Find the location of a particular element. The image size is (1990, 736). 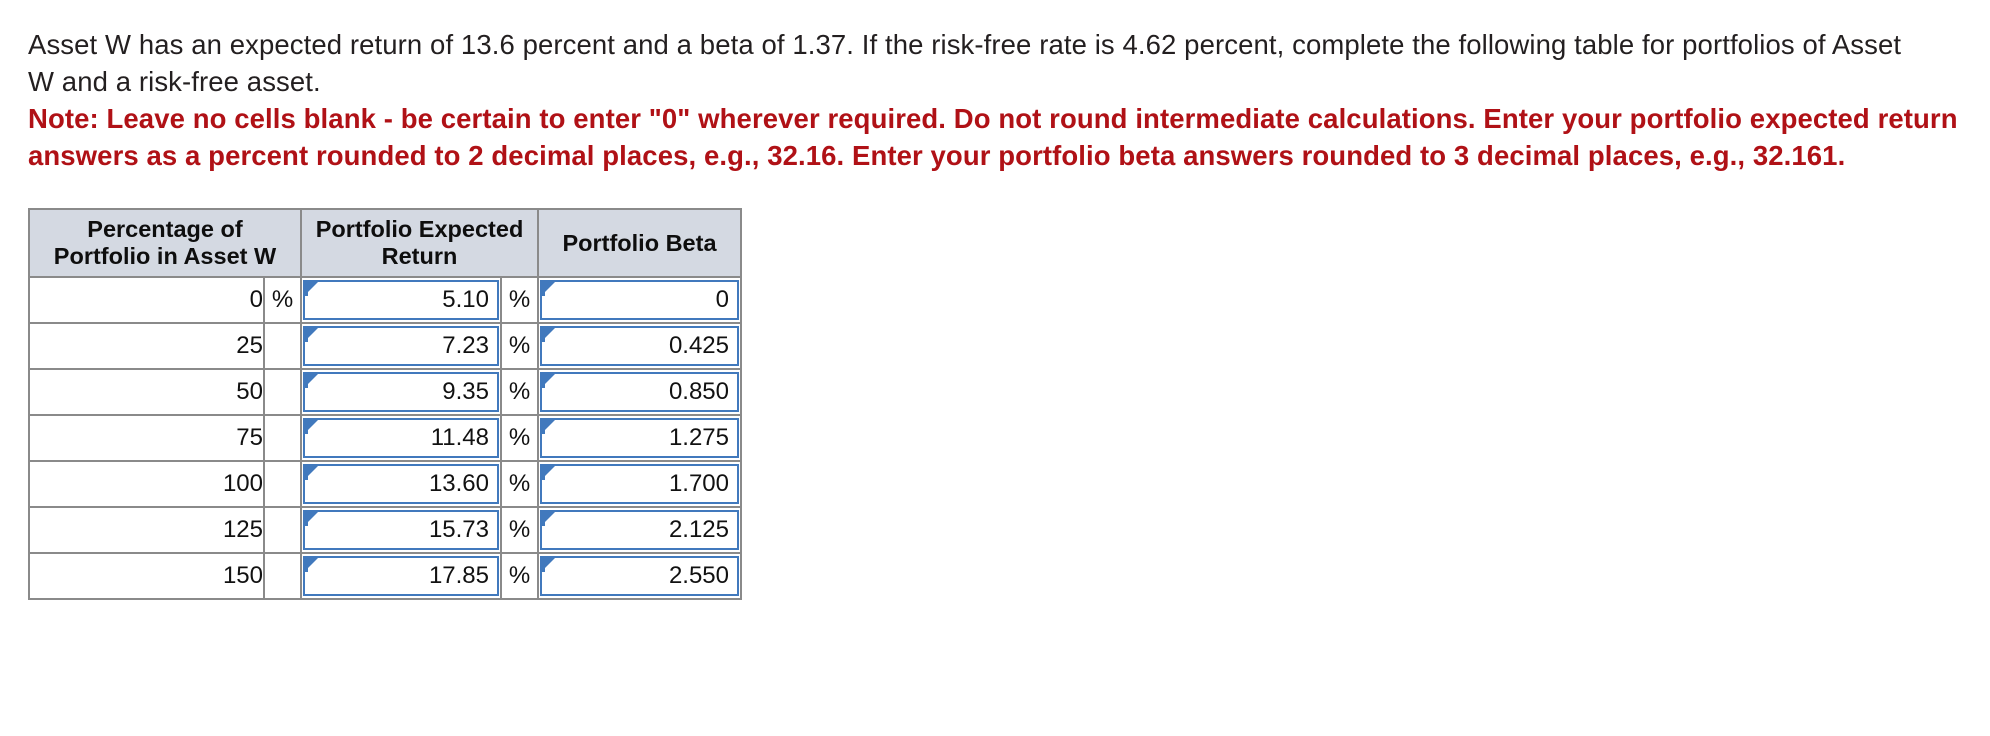

header-portfolio-beta: Portfolio Beta is located at coordinates (639, 243).